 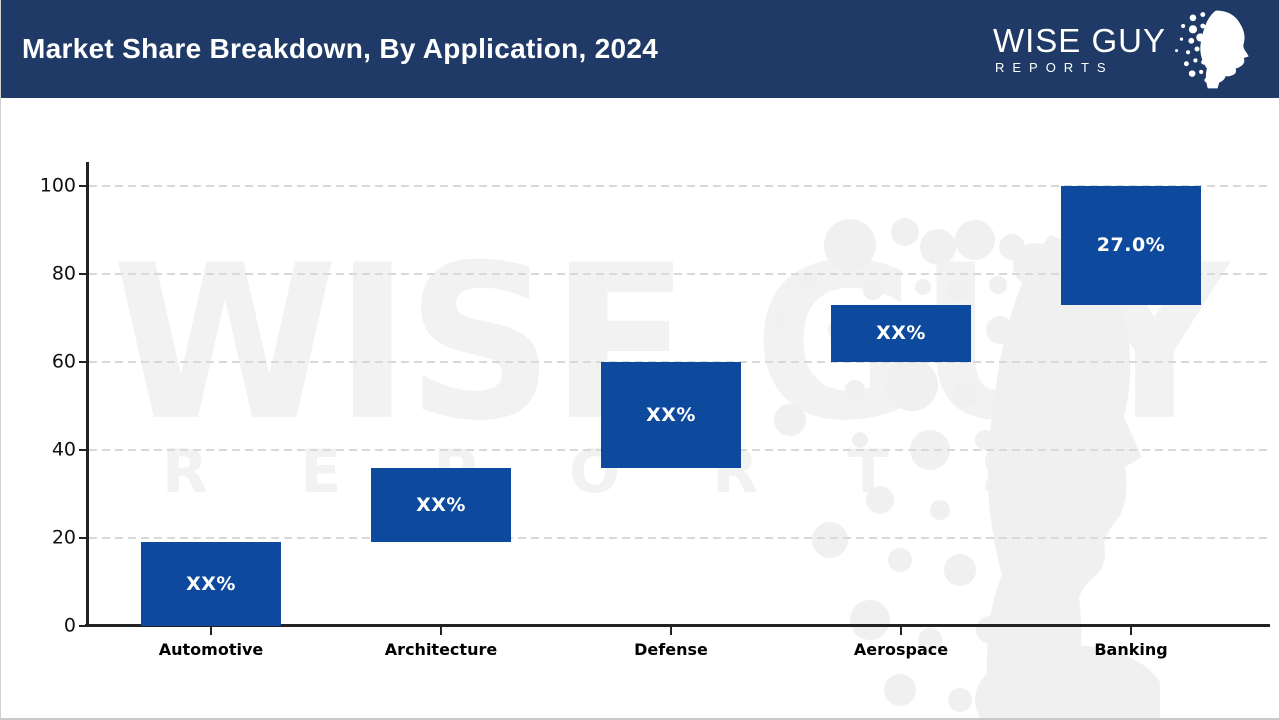 What do you see at coordinates (1131, 649) in the screenshot?
I see `x-category-label: Banking` at bounding box center [1131, 649].